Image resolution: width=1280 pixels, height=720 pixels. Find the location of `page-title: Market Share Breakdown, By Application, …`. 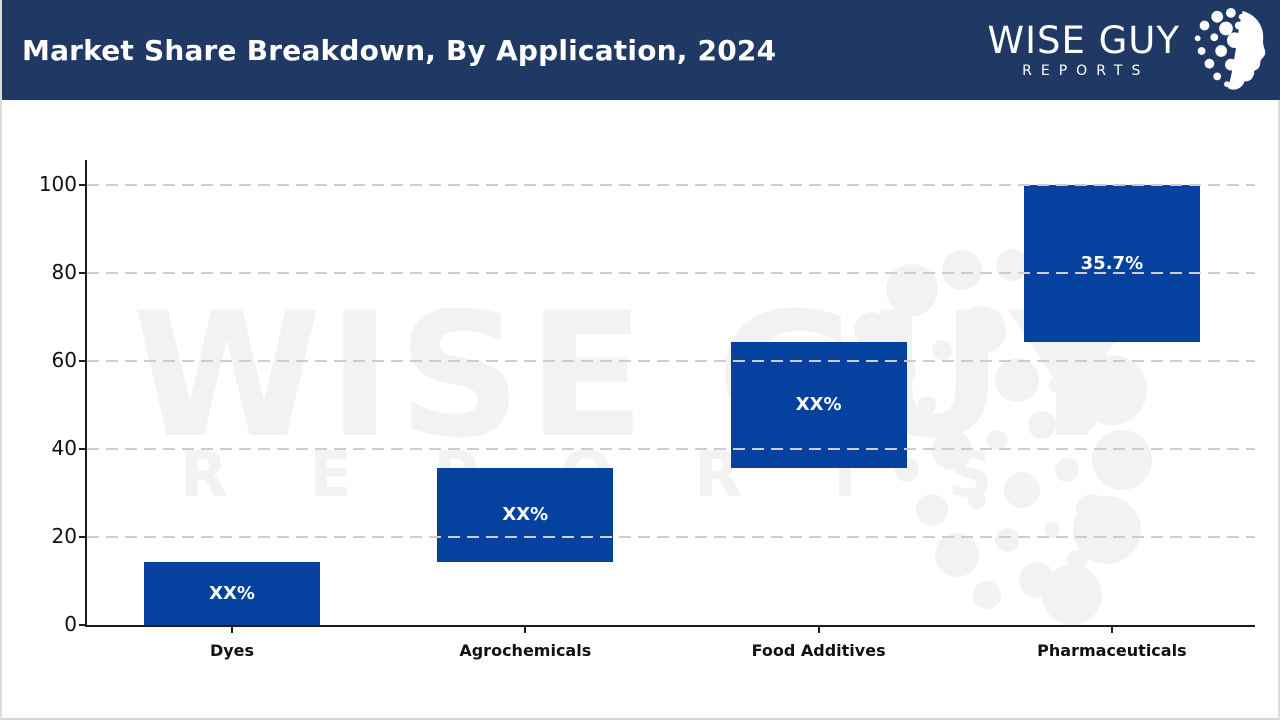

page-title: Market Share Breakdown, By Application, … is located at coordinates (399, 50).